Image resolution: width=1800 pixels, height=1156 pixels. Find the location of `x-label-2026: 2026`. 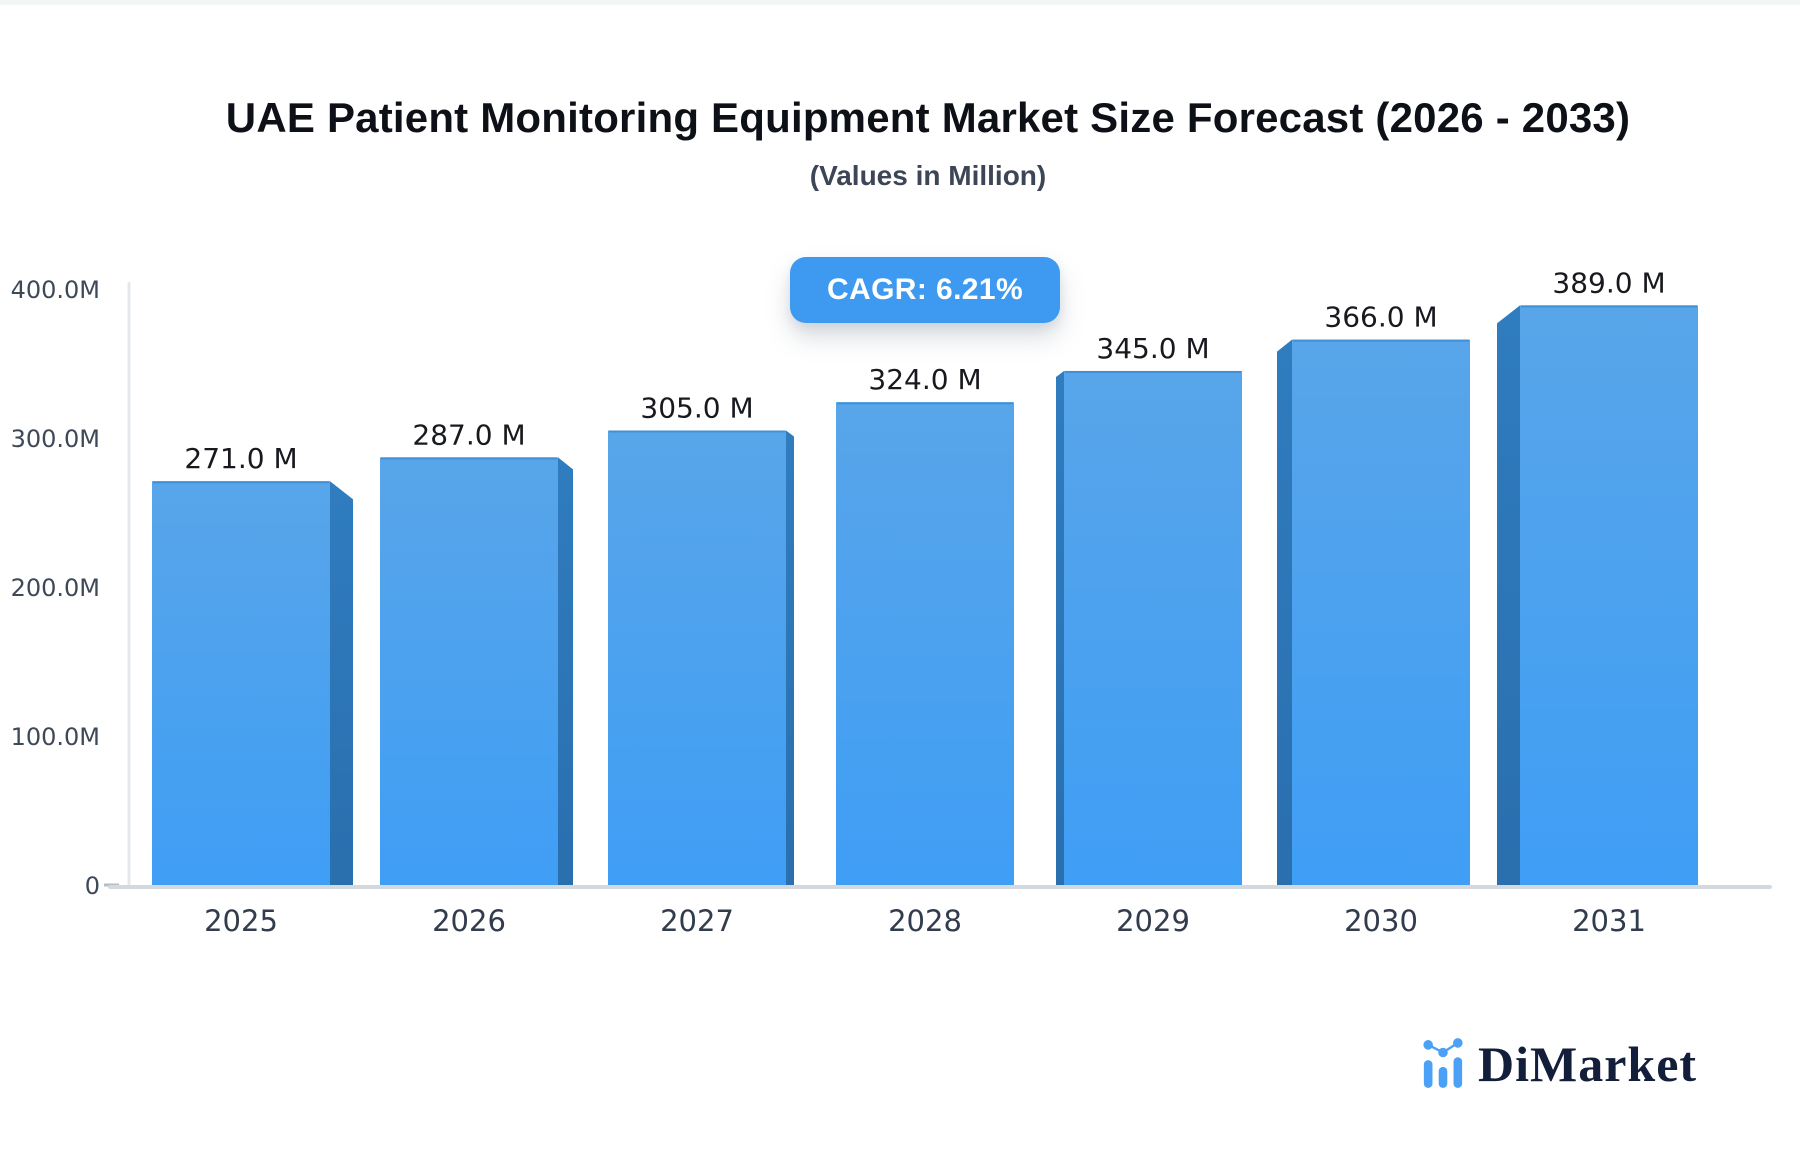

x-label-2026: 2026 is located at coordinates (469, 921).